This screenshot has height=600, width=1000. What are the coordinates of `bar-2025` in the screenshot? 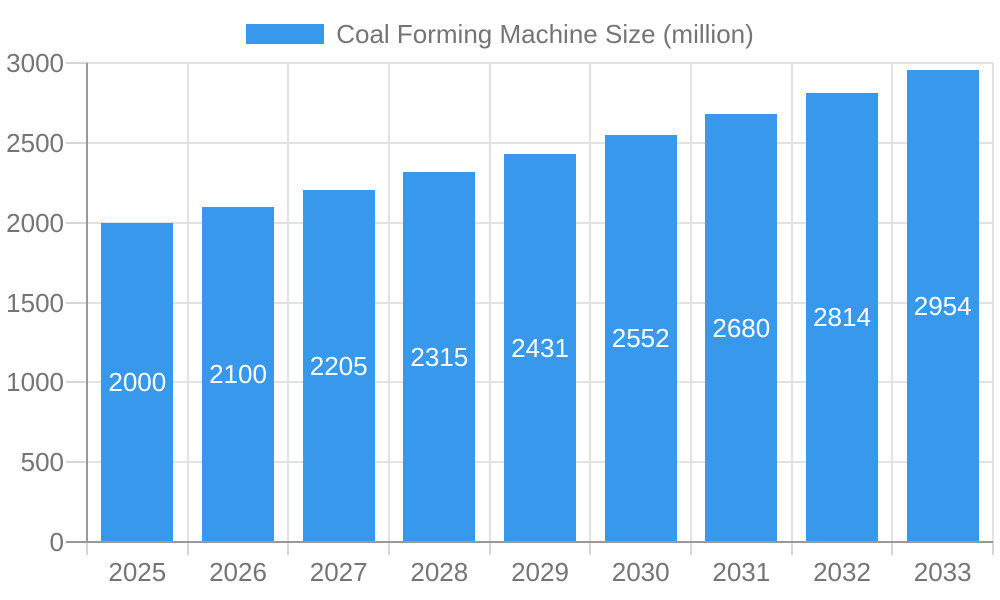 It's located at (137, 382).